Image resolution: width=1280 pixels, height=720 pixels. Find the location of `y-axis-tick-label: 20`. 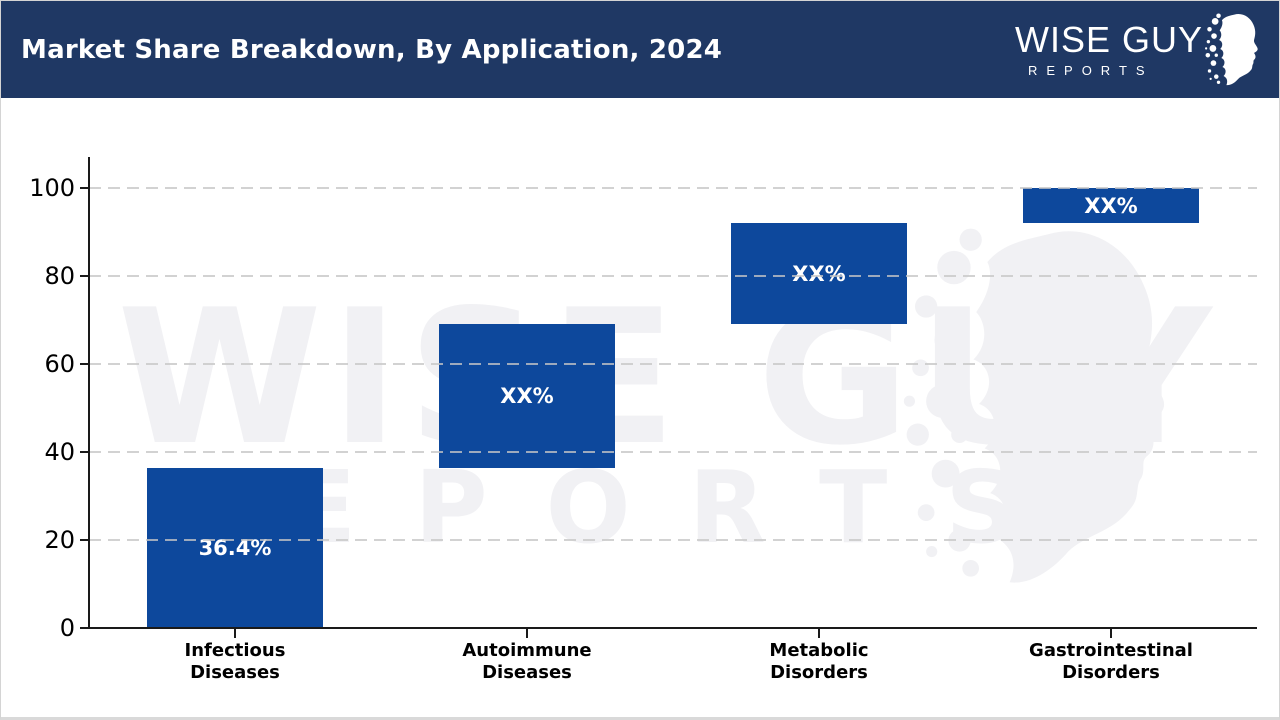

y-axis-tick-label: 20 is located at coordinates (59, 540).